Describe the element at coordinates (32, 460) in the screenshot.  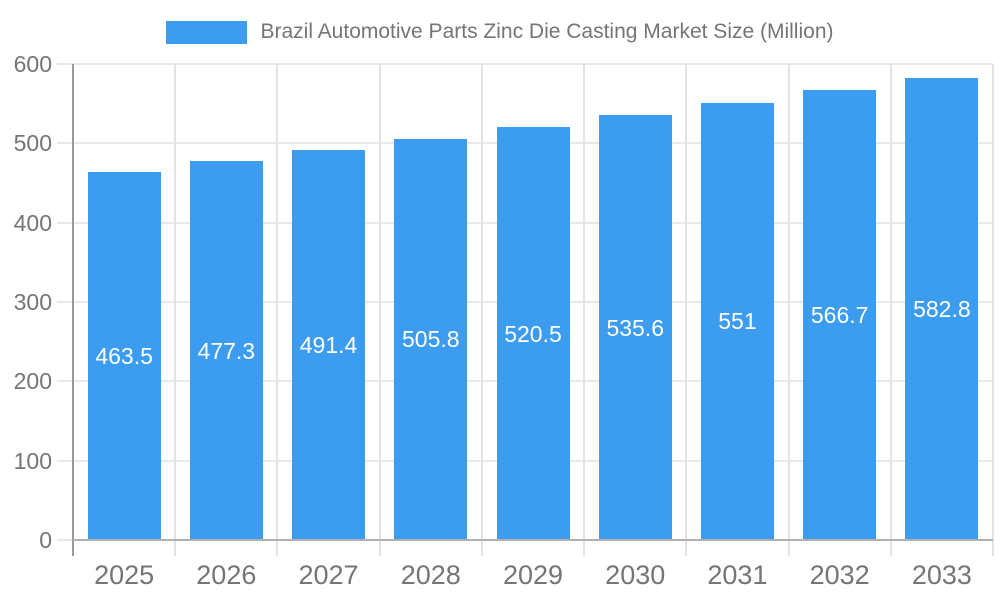
I see `y-axis-label: 100` at that location.